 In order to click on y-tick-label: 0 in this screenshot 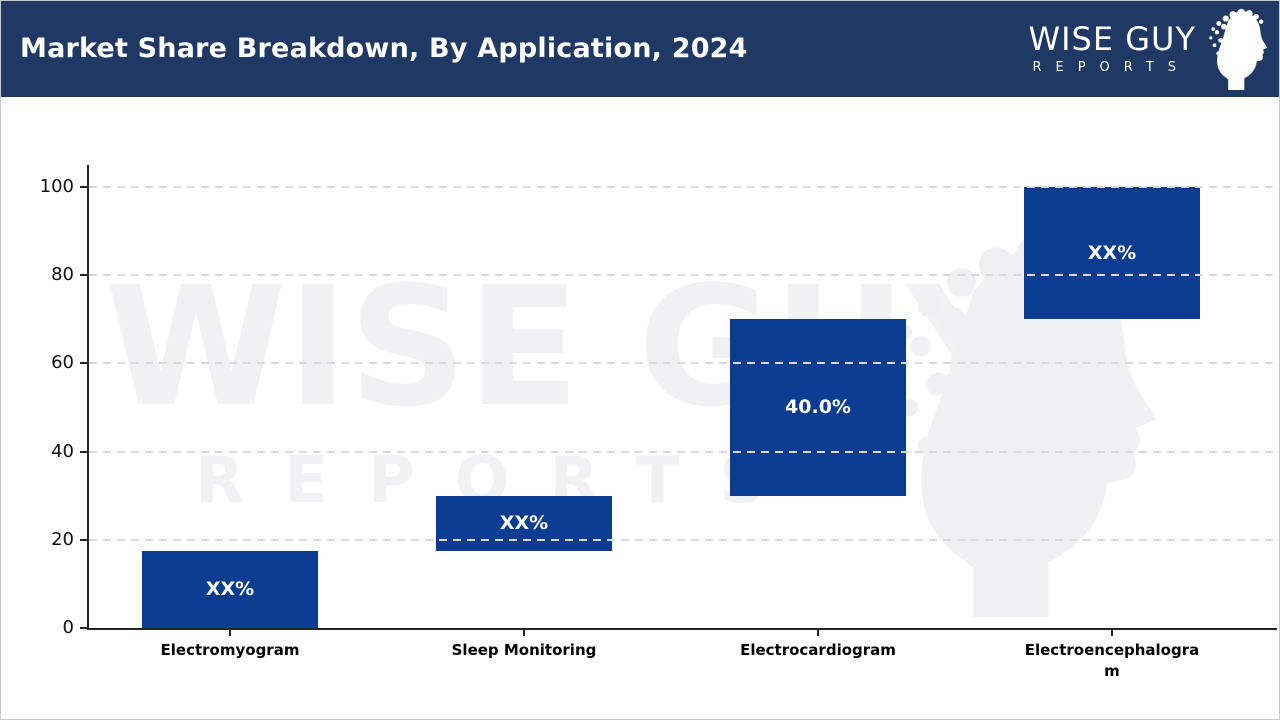, I will do `click(68, 627)`.